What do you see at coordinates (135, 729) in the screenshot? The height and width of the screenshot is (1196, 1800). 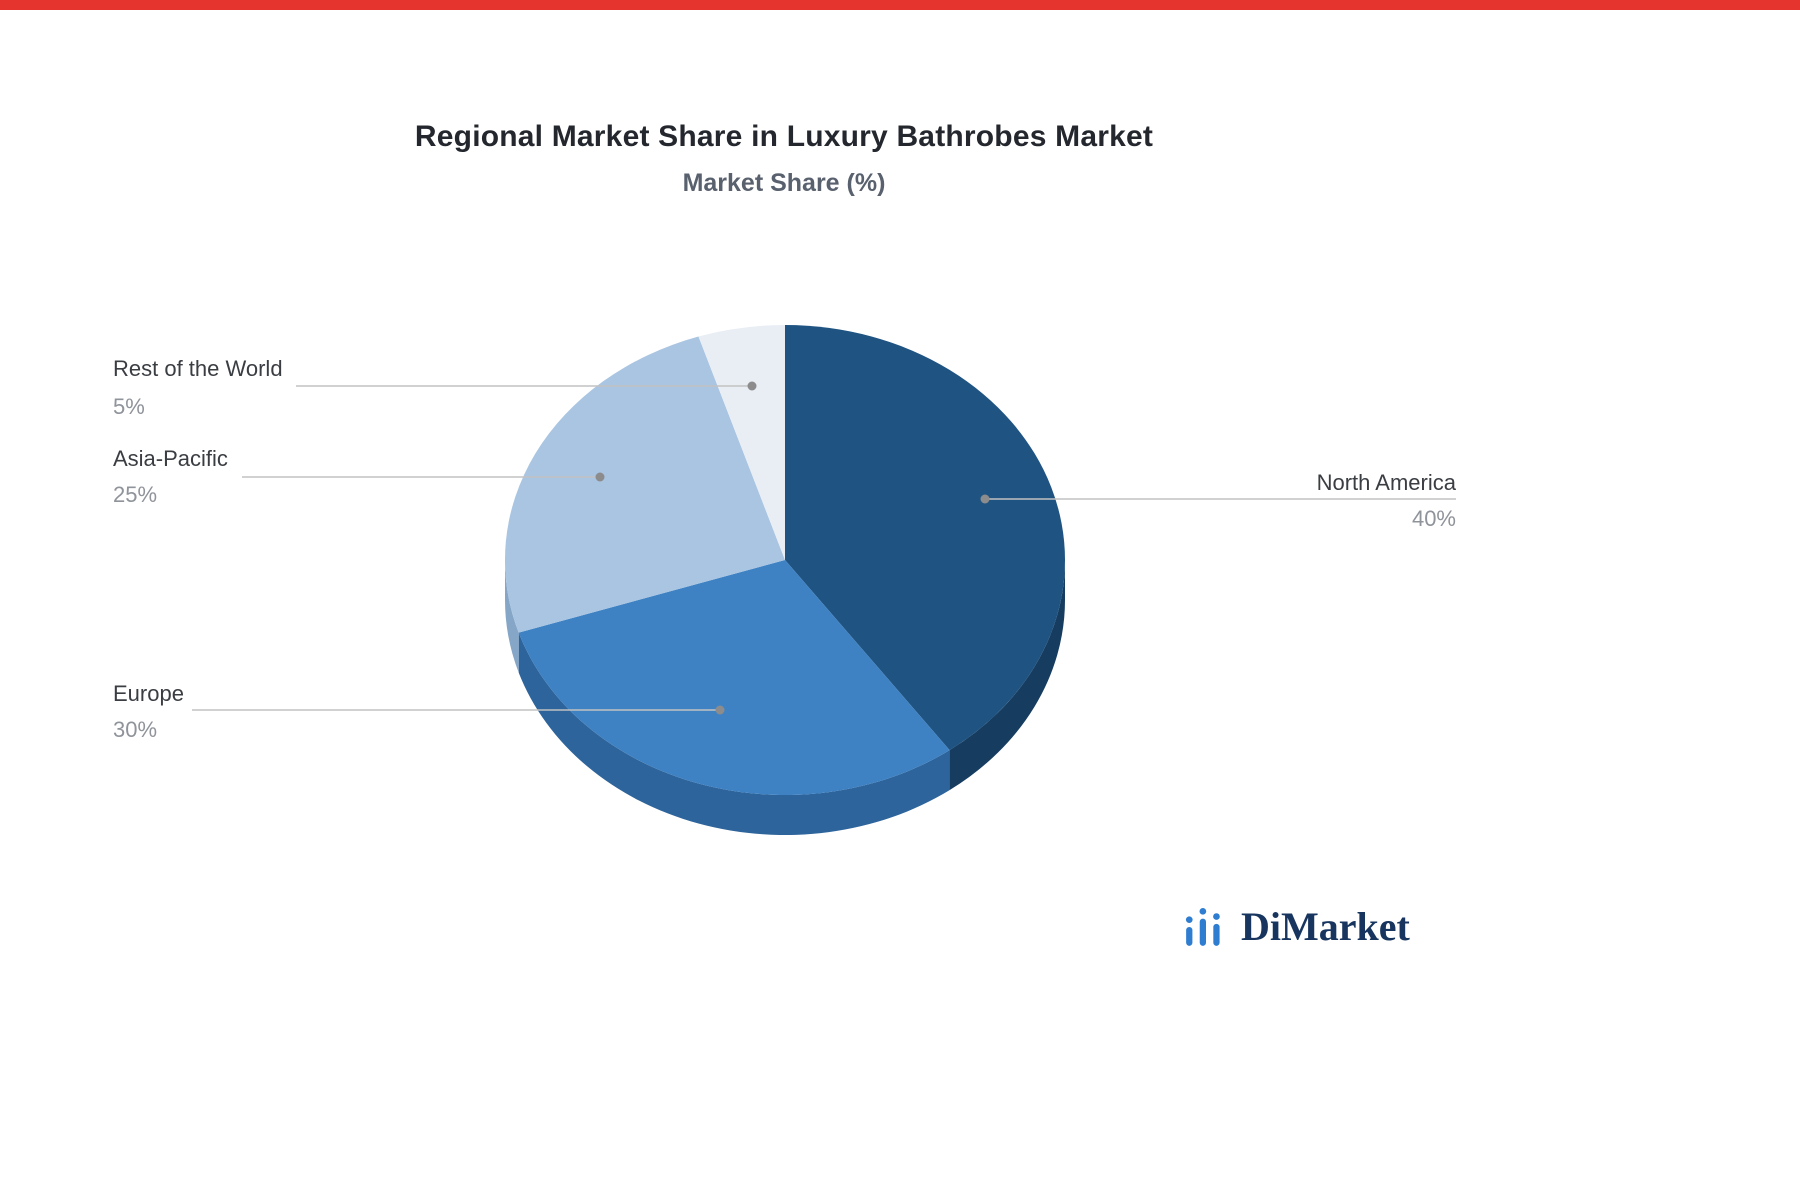 I see `slice-value-europe: 30%` at bounding box center [135, 729].